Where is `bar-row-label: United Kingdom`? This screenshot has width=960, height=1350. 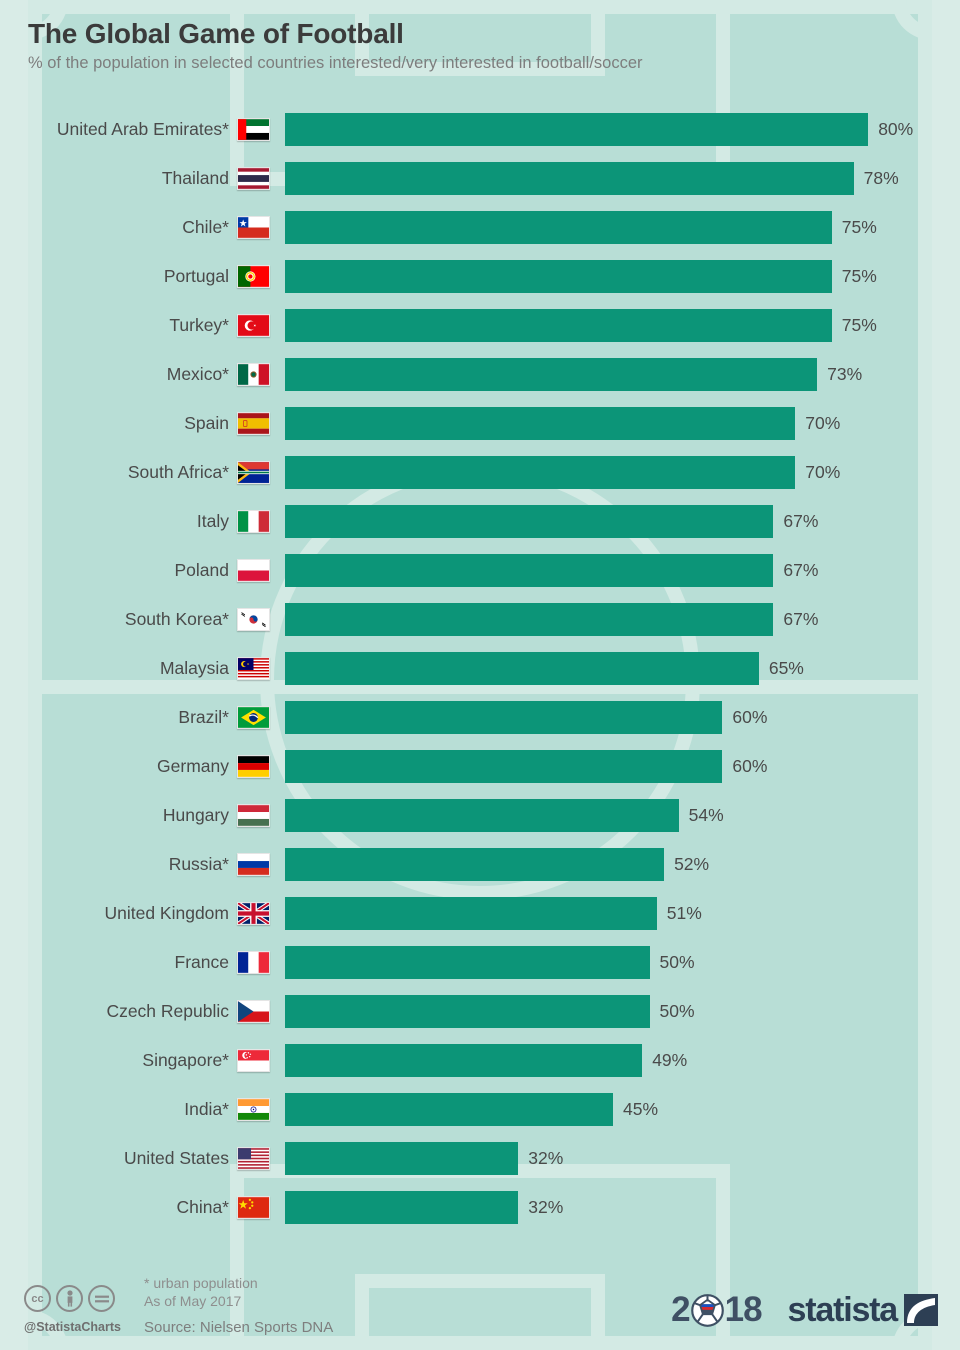
bar-row-label: United Kingdom is located at coordinates (187, 913).